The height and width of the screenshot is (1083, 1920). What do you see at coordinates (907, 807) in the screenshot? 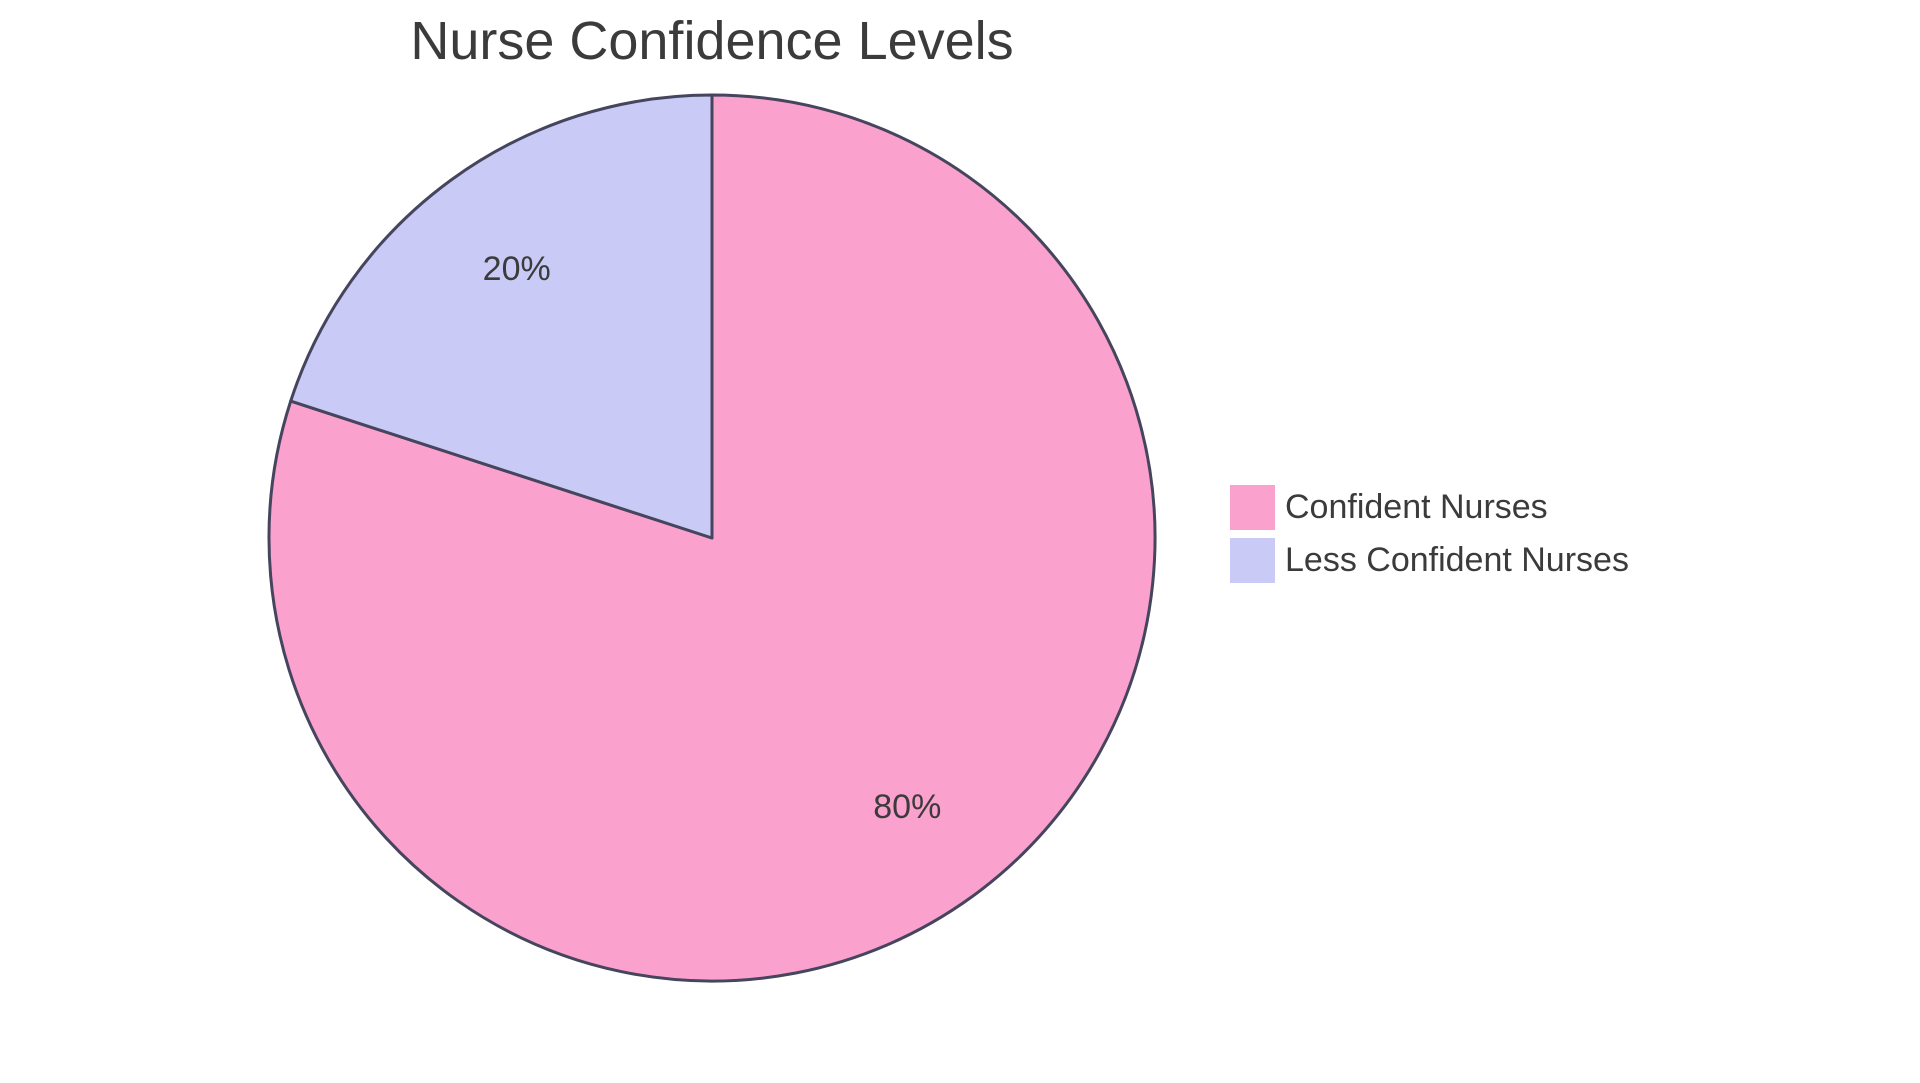
I see `slice-percent-label-confident-nurses: 80%` at bounding box center [907, 807].